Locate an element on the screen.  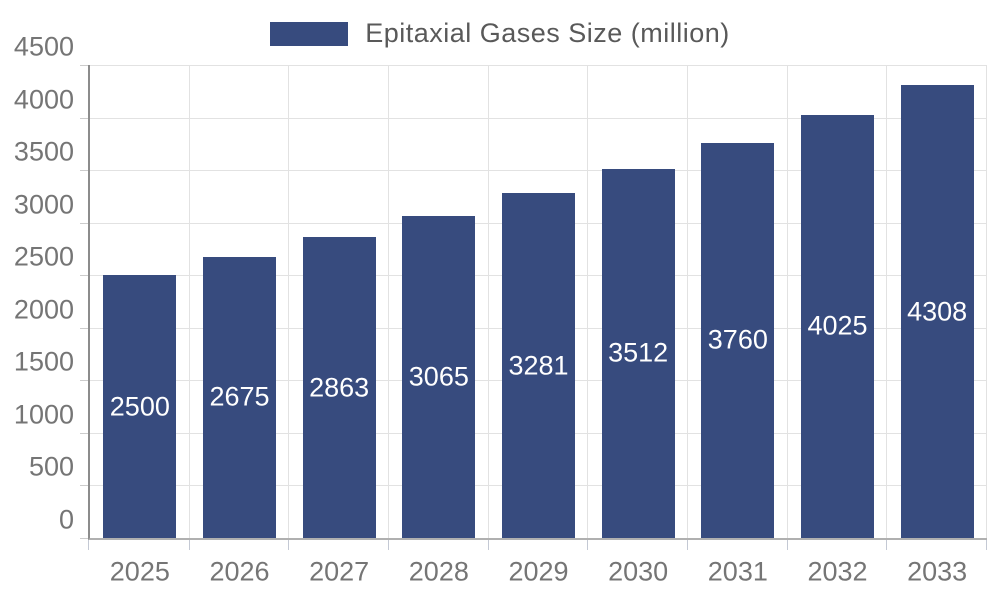
bar-2027: 2863 is located at coordinates (339, 387).